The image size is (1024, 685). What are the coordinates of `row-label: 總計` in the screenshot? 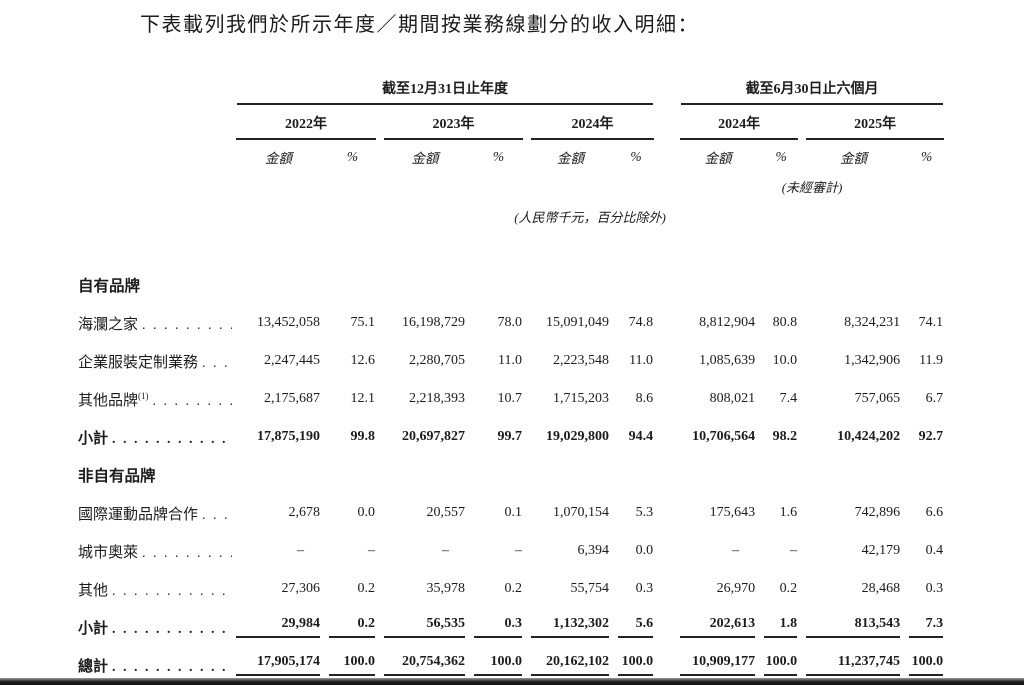 It's located at (153, 665).